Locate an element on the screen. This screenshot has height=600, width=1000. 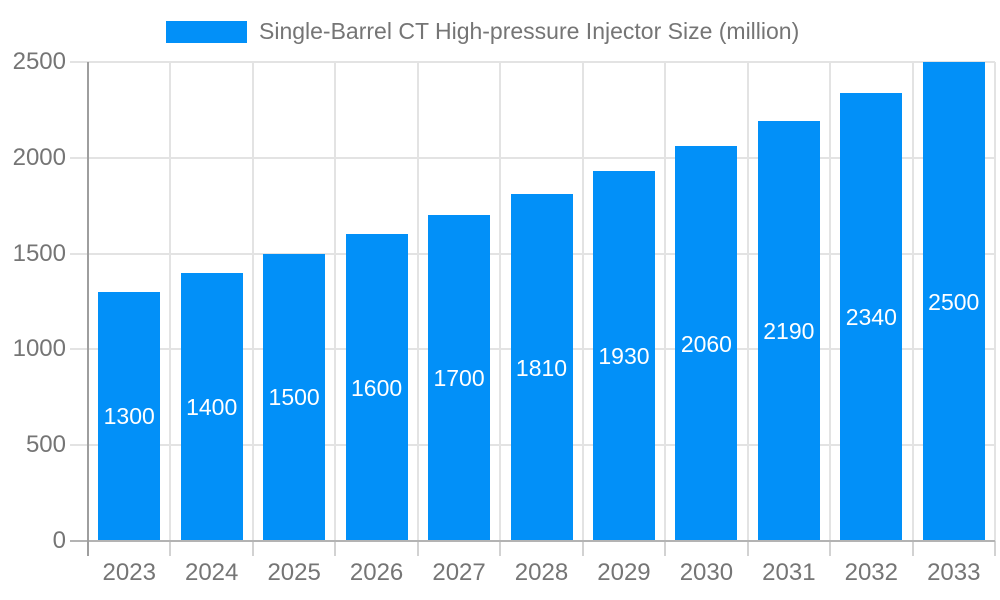
bar-value-label: 1600 is located at coordinates (377, 387).